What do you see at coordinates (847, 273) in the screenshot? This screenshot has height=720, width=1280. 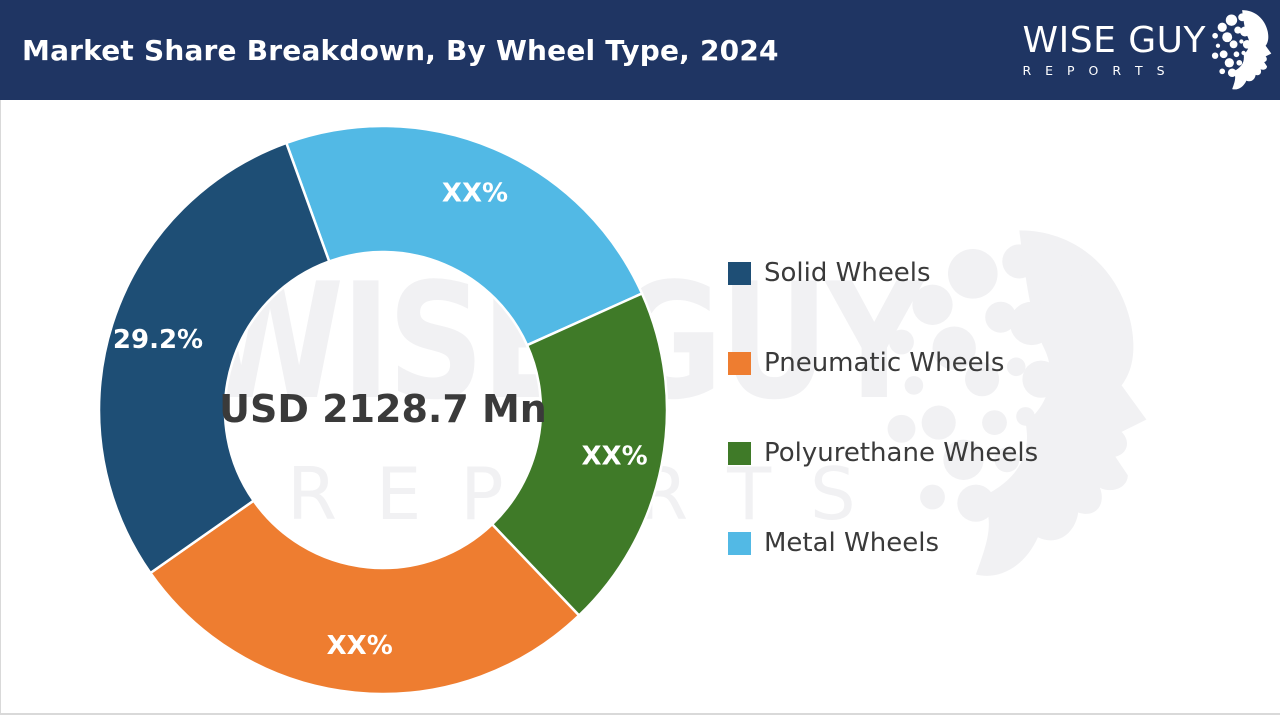 I see `legend-label-solid-wheels: Solid Wheels` at bounding box center [847, 273].